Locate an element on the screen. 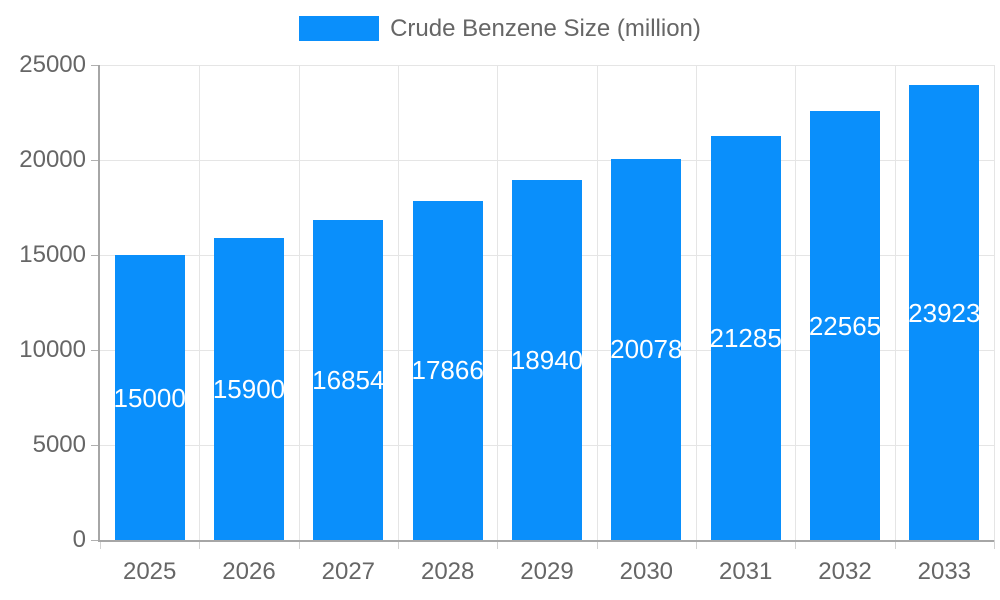 The height and width of the screenshot is (600, 1000). bar-value-label-2027: 16854 is located at coordinates (348, 379).